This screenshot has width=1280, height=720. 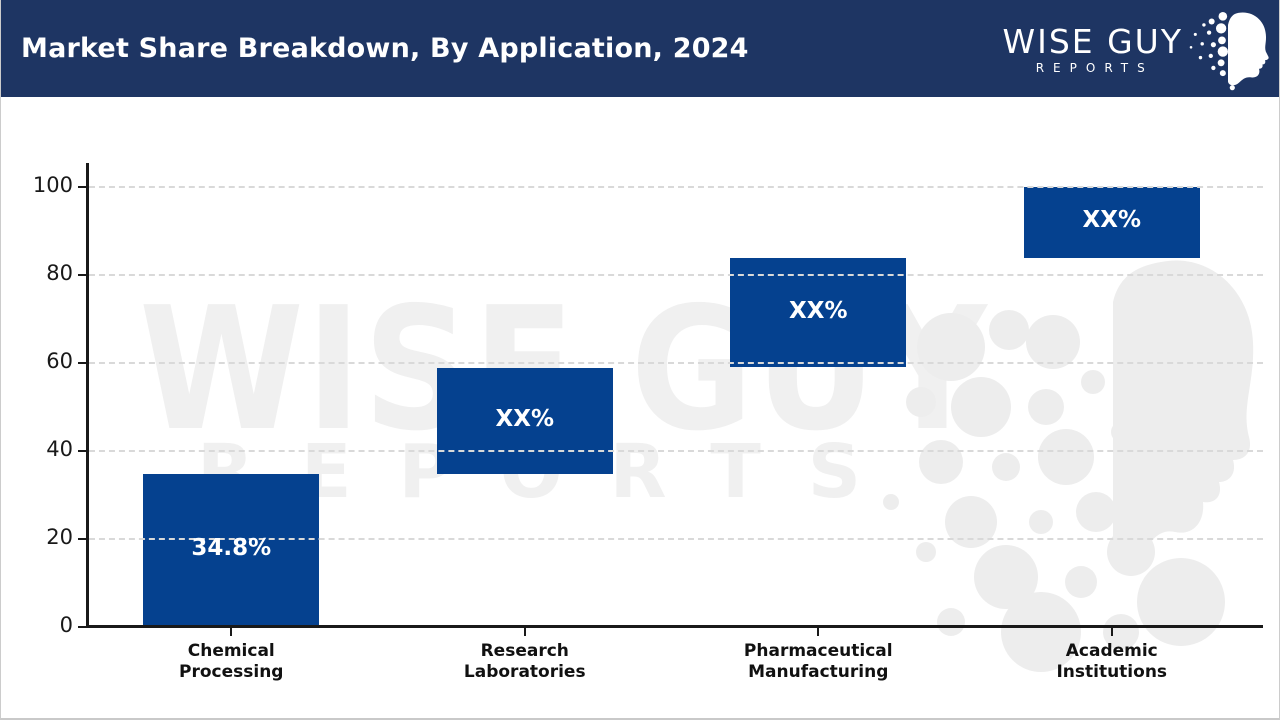 What do you see at coordinates (818, 662) in the screenshot?
I see `category-label: Pharmaceutical Manufacturing` at bounding box center [818, 662].